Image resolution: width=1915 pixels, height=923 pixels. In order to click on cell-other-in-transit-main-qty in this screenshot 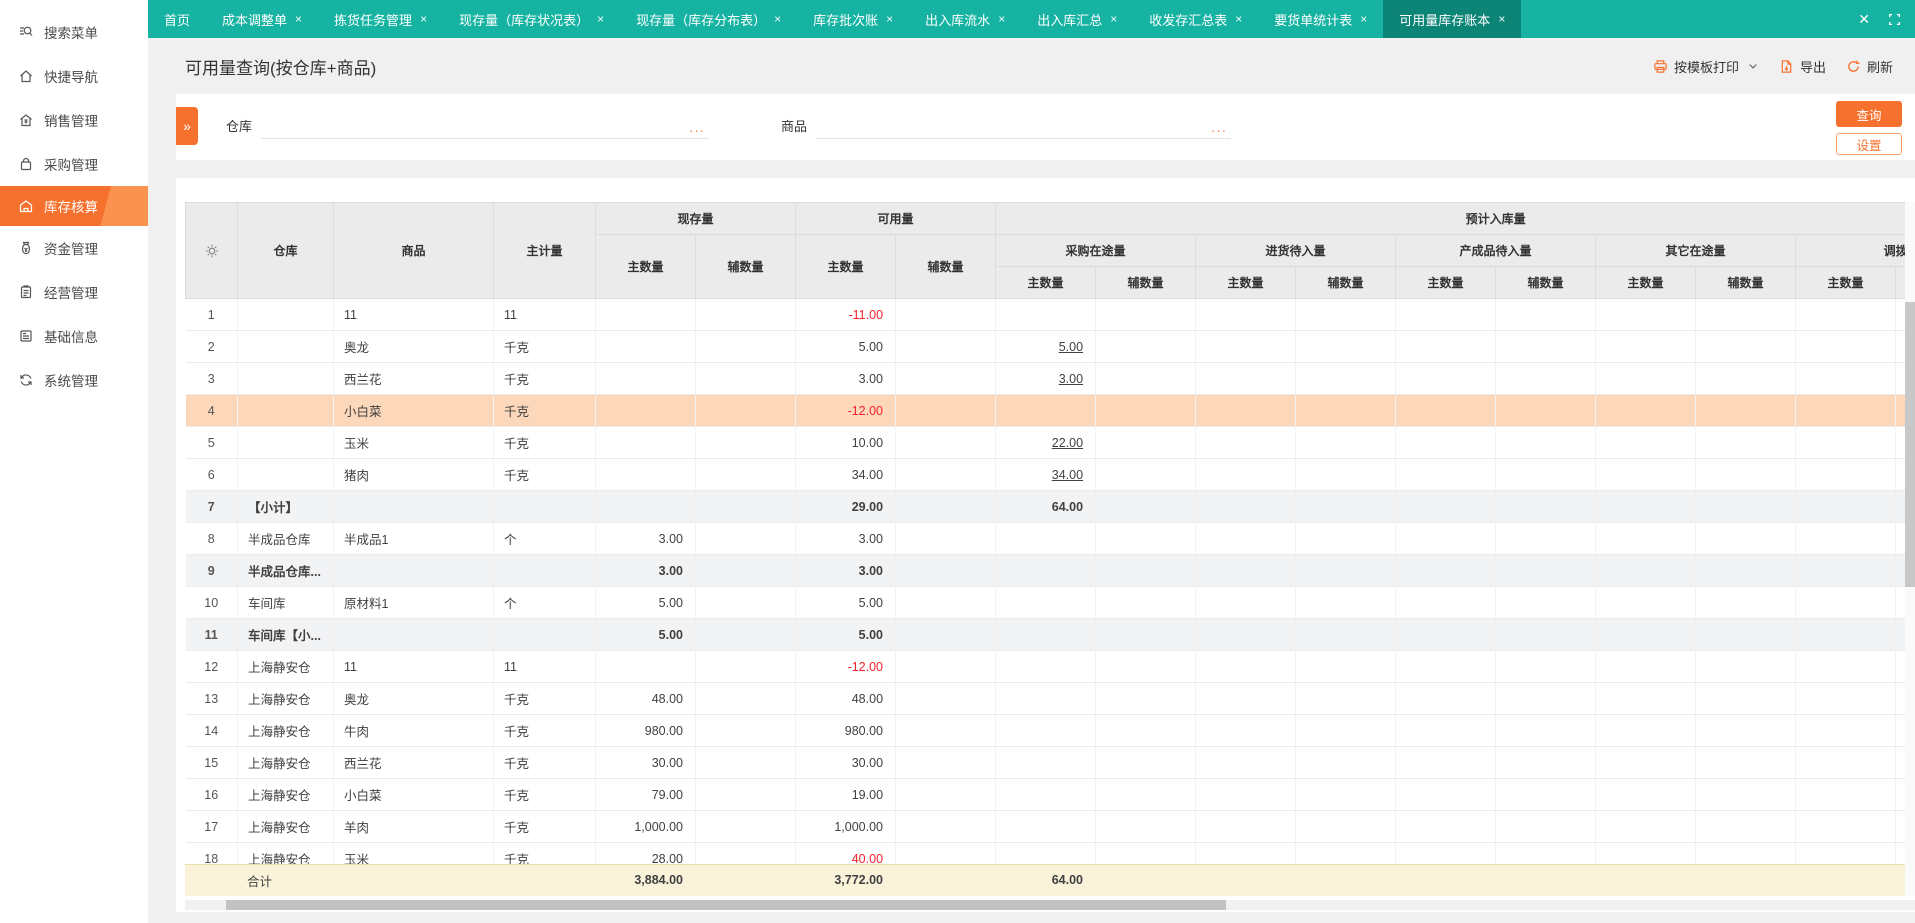, I will do `click(1646, 666)`.